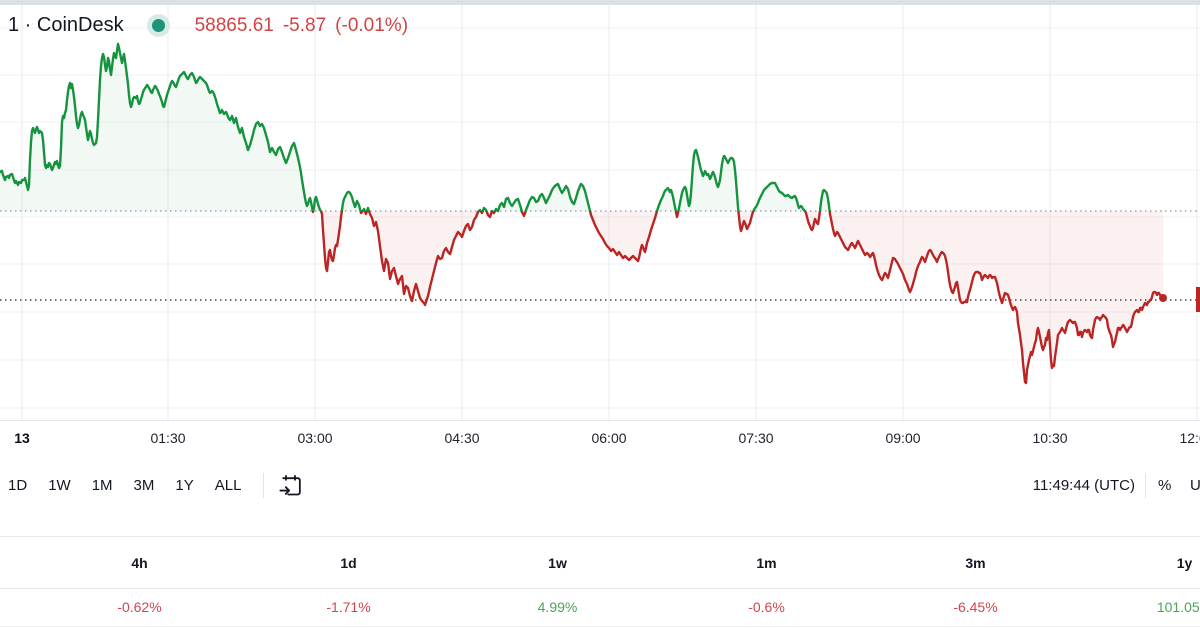 This screenshot has width=1200, height=628. I want to click on chart-toolbar: 1D 1W 1M 3M 1Y ALL 11:49:44 (UTC) % USD, so click(600, 485).